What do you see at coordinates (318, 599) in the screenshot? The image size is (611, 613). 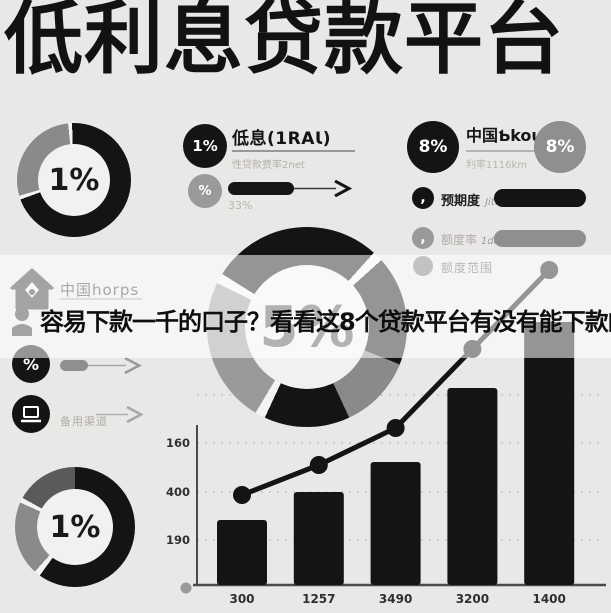 I see `svg-text: 1257` at bounding box center [318, 599].